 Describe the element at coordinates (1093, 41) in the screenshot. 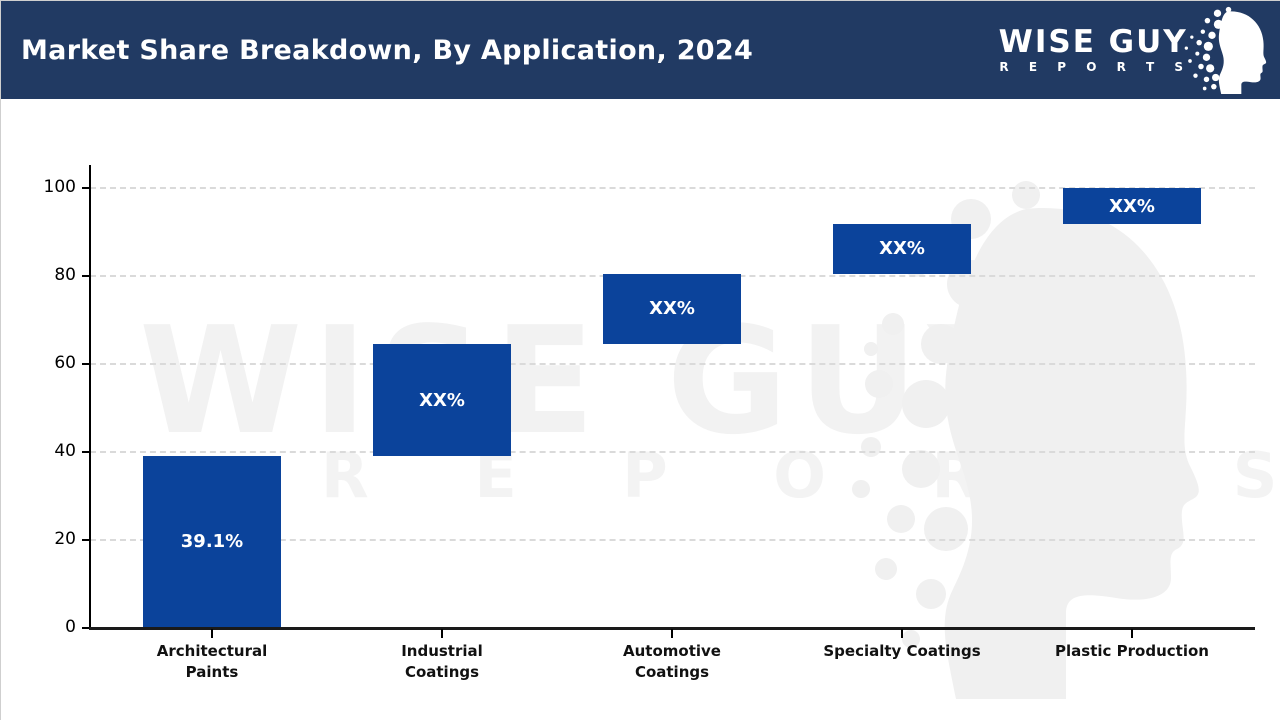

I see `logo-wiseguy-label: WISE GUY` at that location.